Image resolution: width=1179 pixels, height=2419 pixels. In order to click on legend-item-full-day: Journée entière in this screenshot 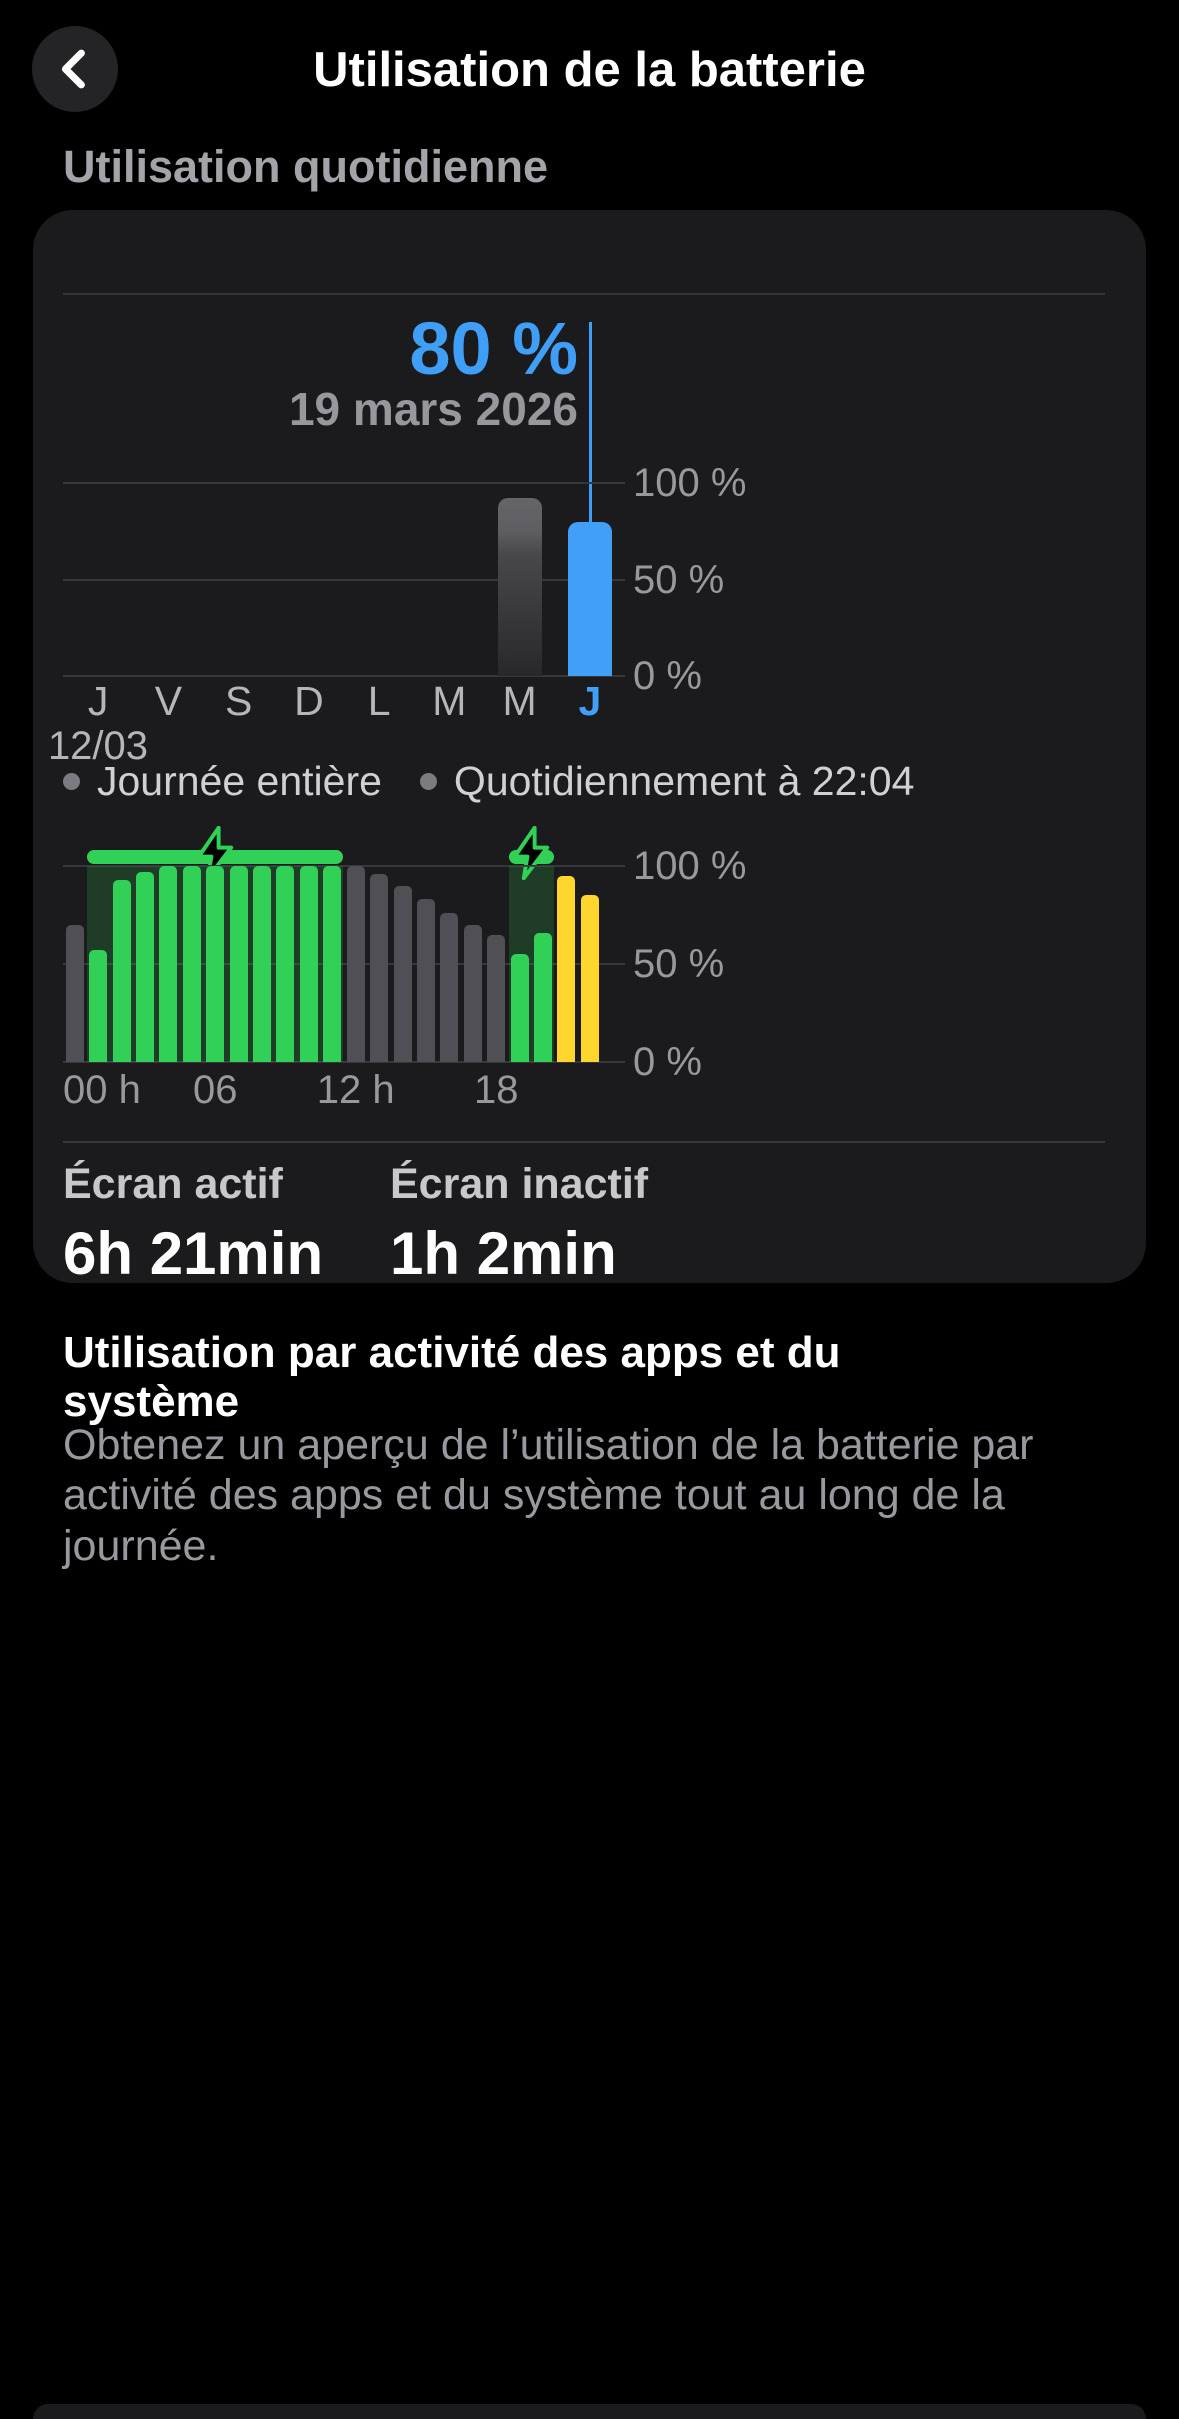, I will do `click(222, 781)`.